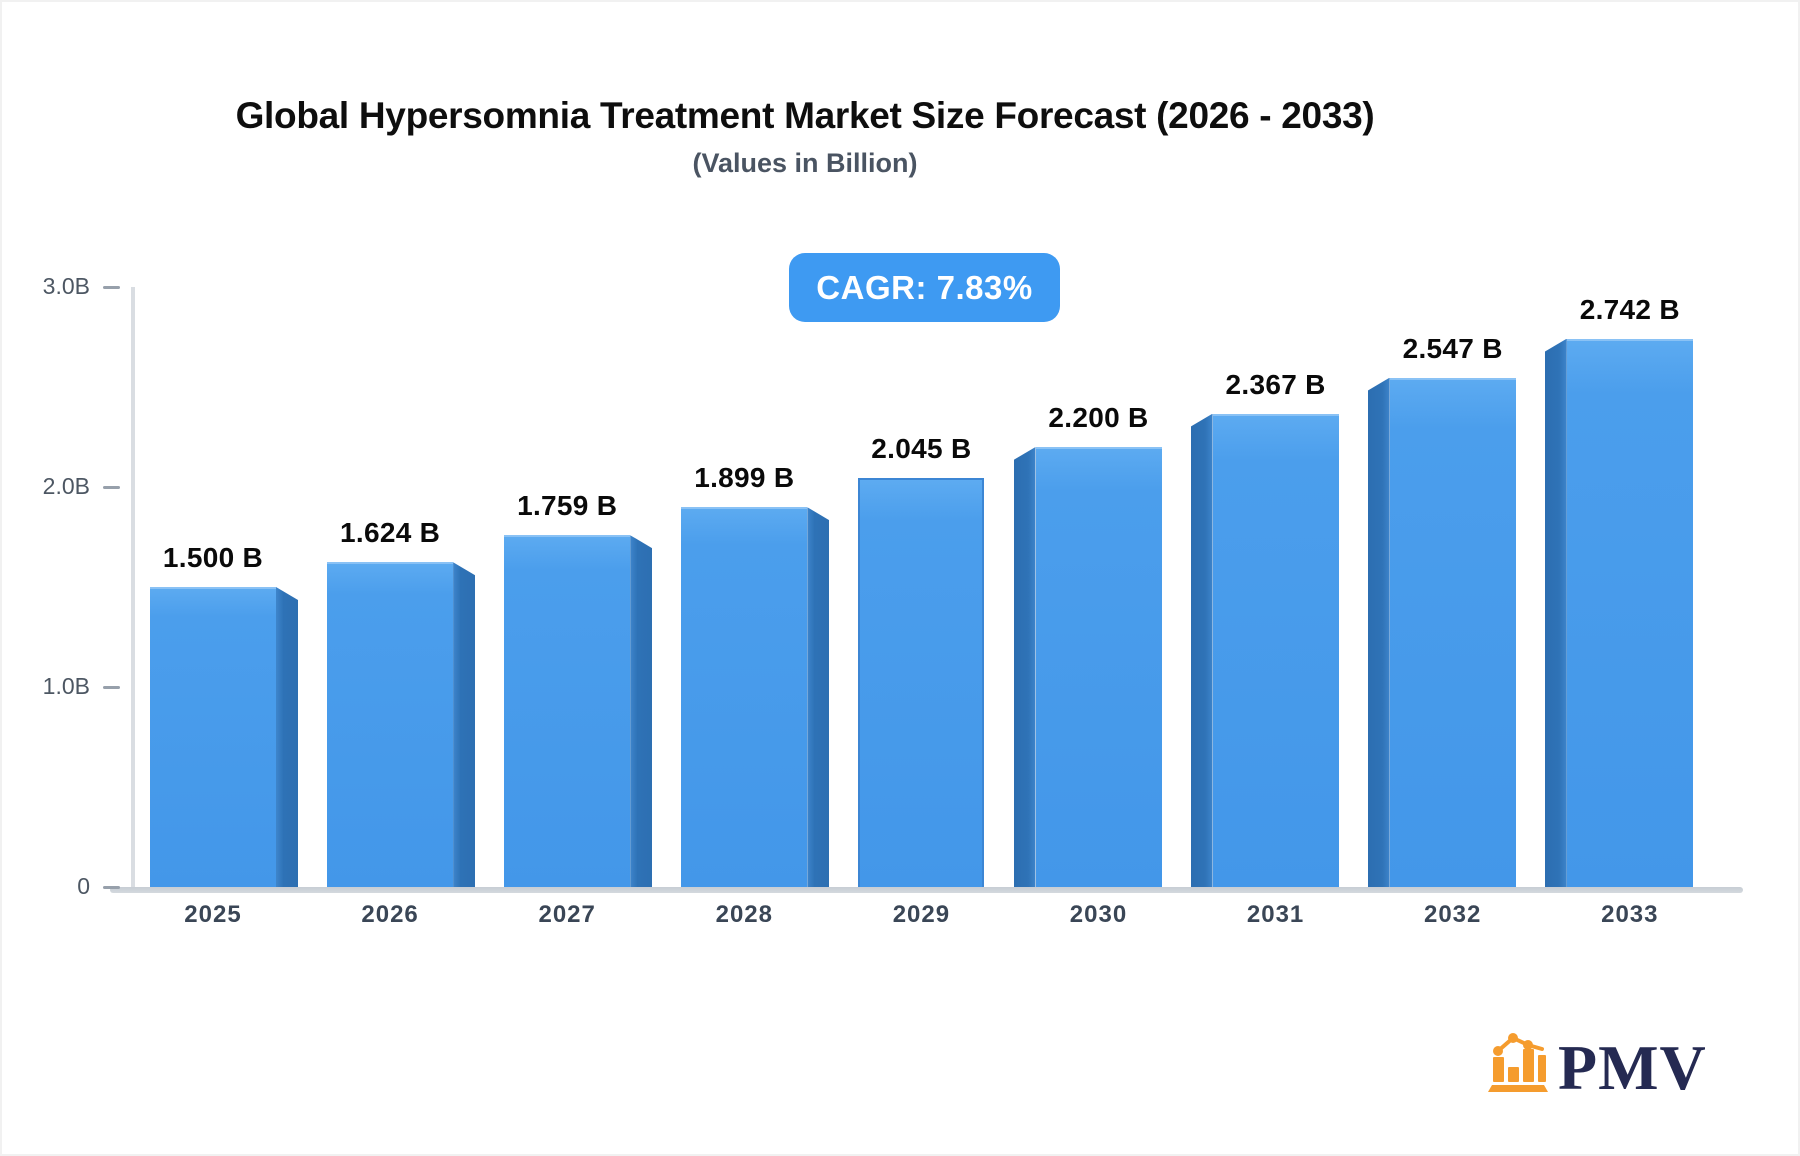 The image size is (1800, 1156). Describe the element at coordinates (567, 711) in the screenshot. I see `bar-2027` at that location.